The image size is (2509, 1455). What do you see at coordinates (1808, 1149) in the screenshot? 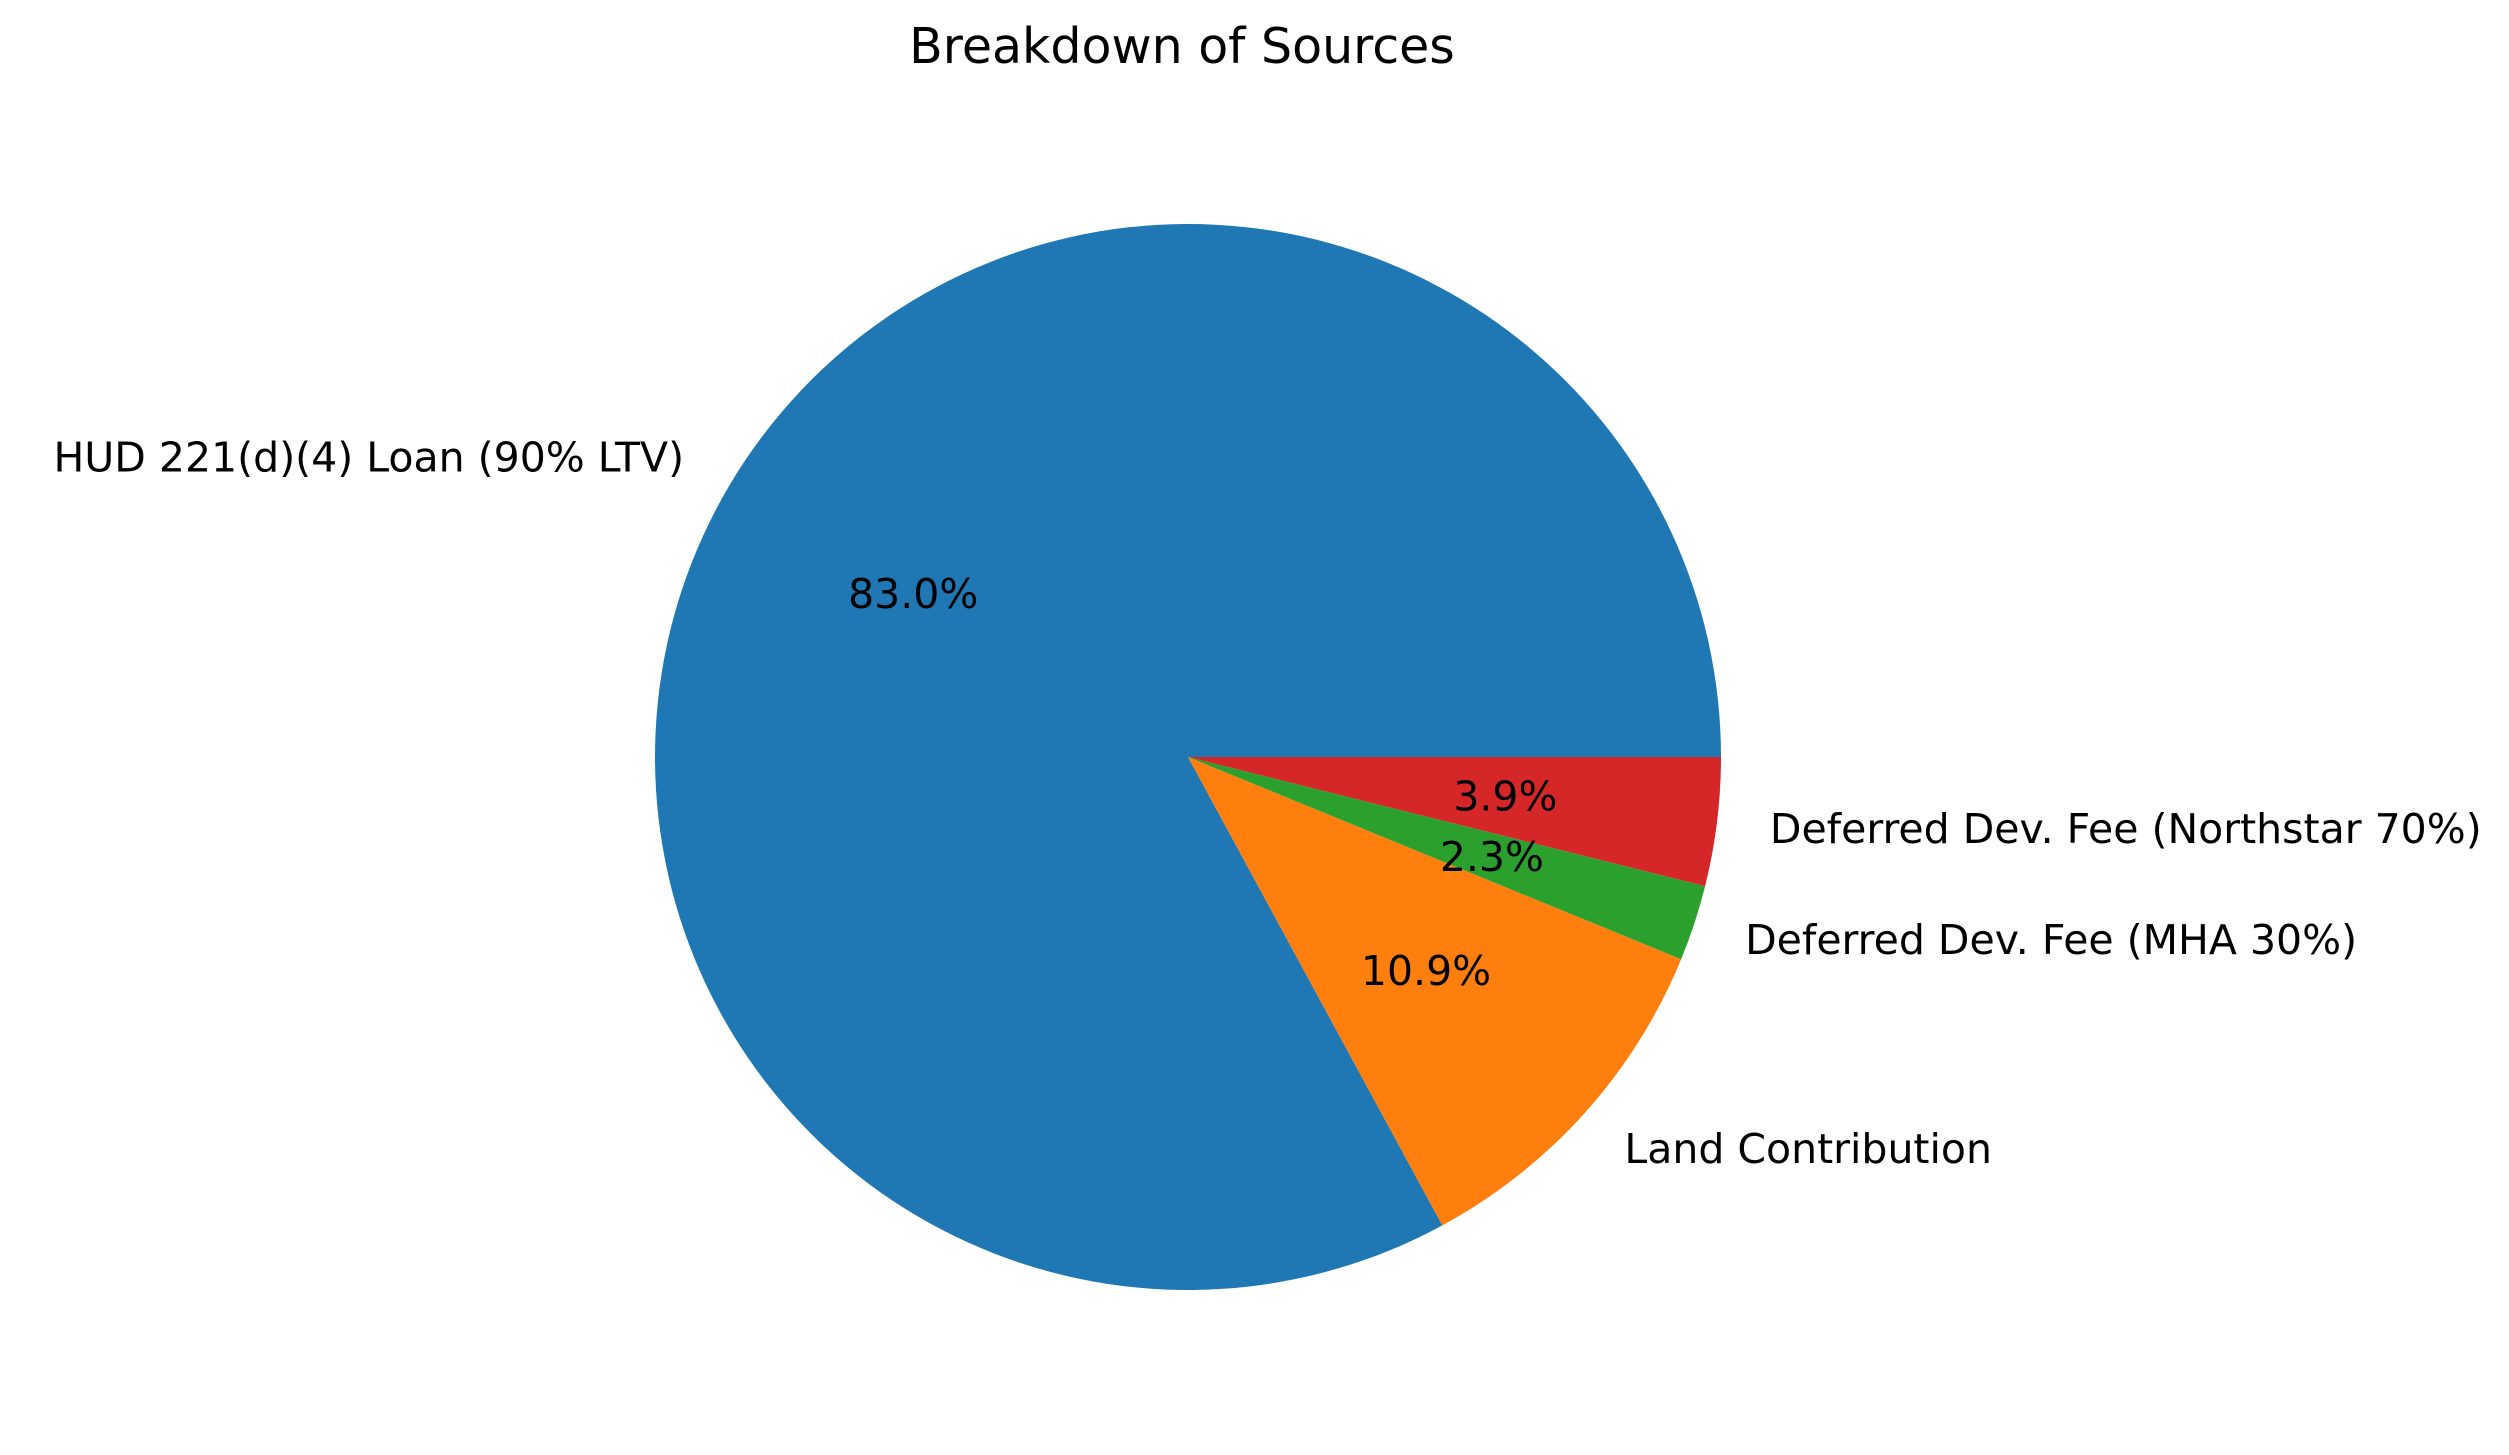
I see `slice-label-1: Land Contribution` at bounding box center [1808, 1149].